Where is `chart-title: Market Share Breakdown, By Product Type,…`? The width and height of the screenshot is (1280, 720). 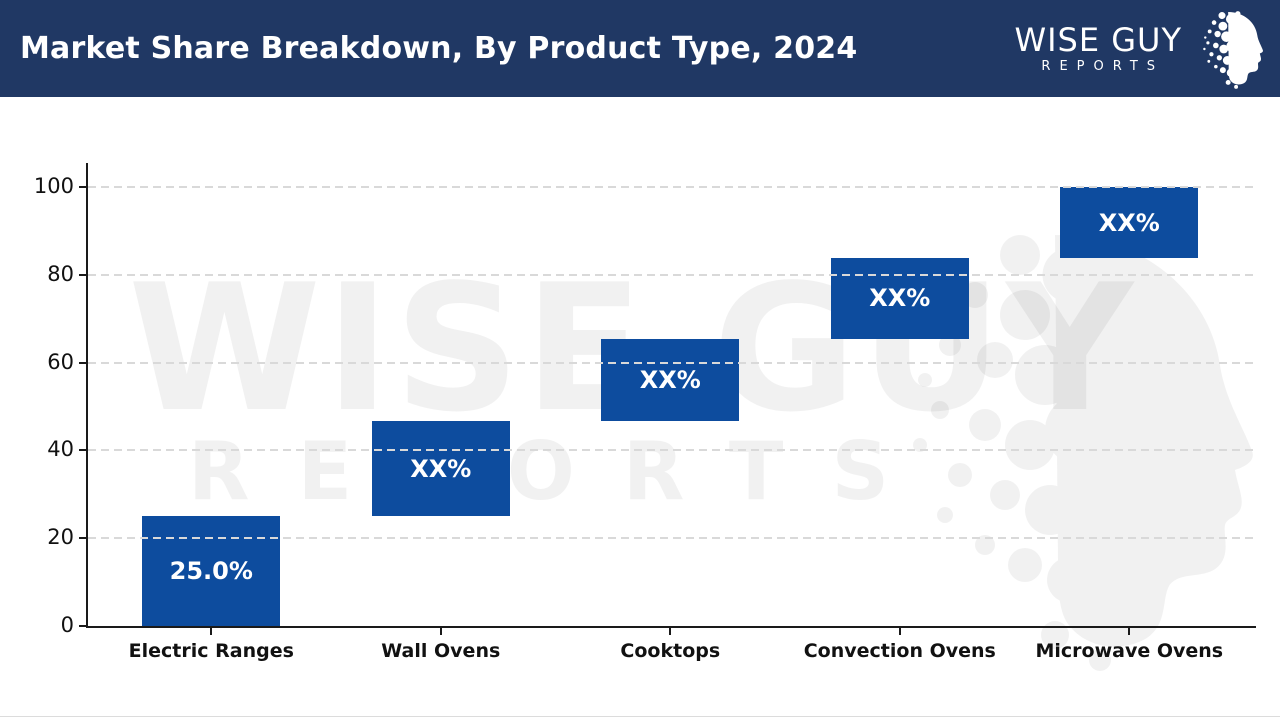
chart-title: Market Share Breakdown, By Product Type,… is located at coordinates (439, 48).